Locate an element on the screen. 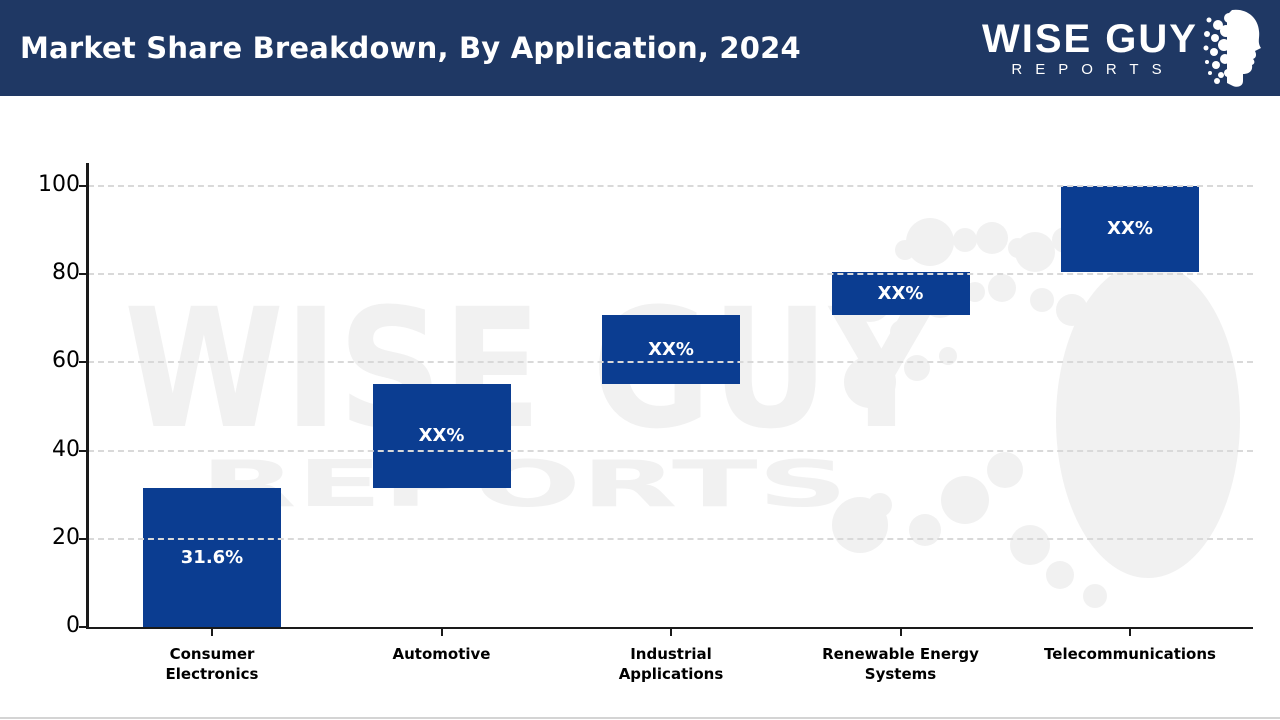 This screenshot has height=720, width=1280. bar-telecommunications: XX% is located at coordinates (1130, 229).